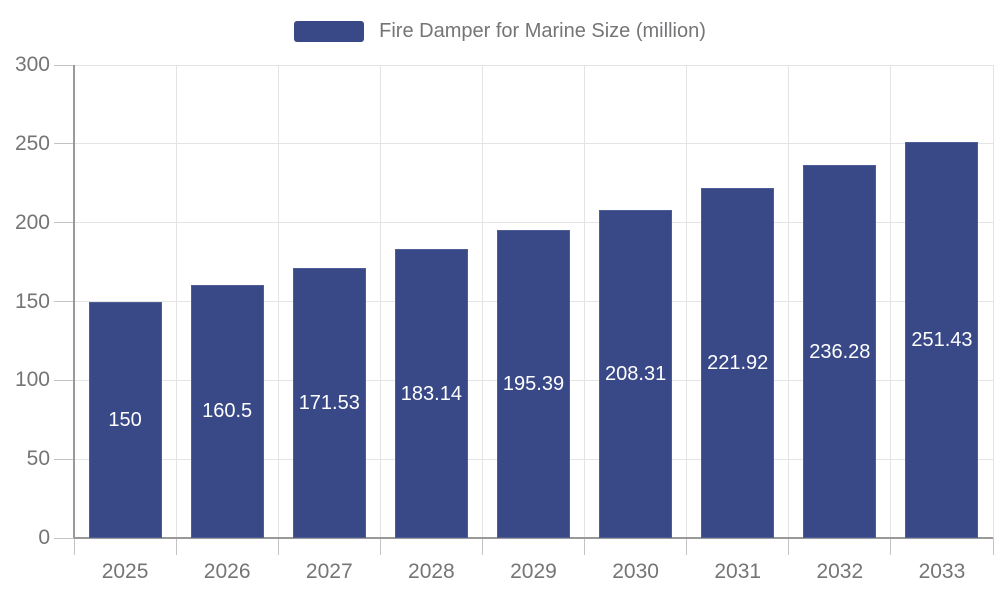  Describe the element at coordinates (431, 571) in the screenshot. I see `x-axis-category-label: 2028` at that location.